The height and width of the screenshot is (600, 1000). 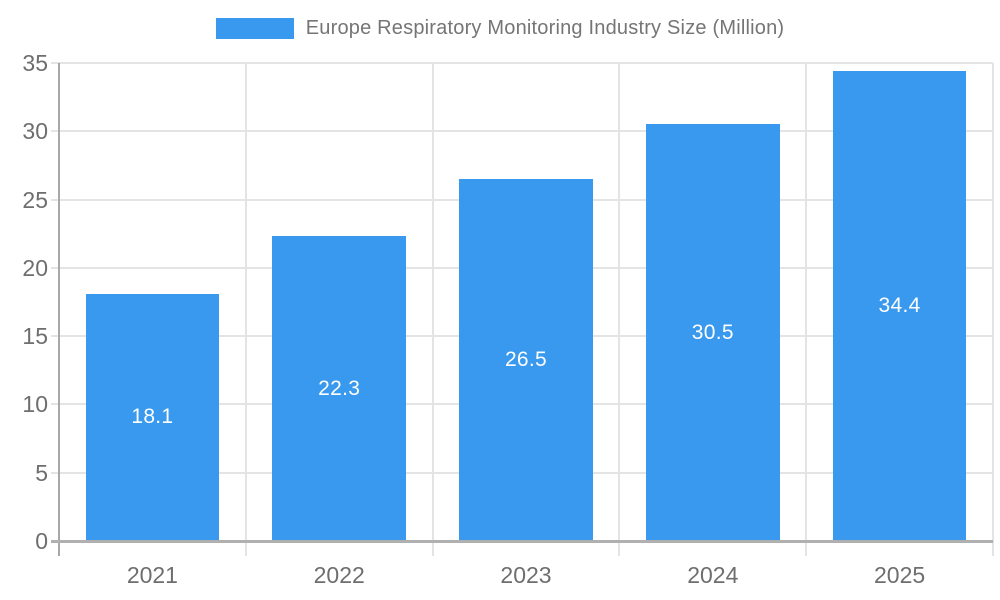 I want to click on bar-2024: 30.5, so click(x=713, y=332).